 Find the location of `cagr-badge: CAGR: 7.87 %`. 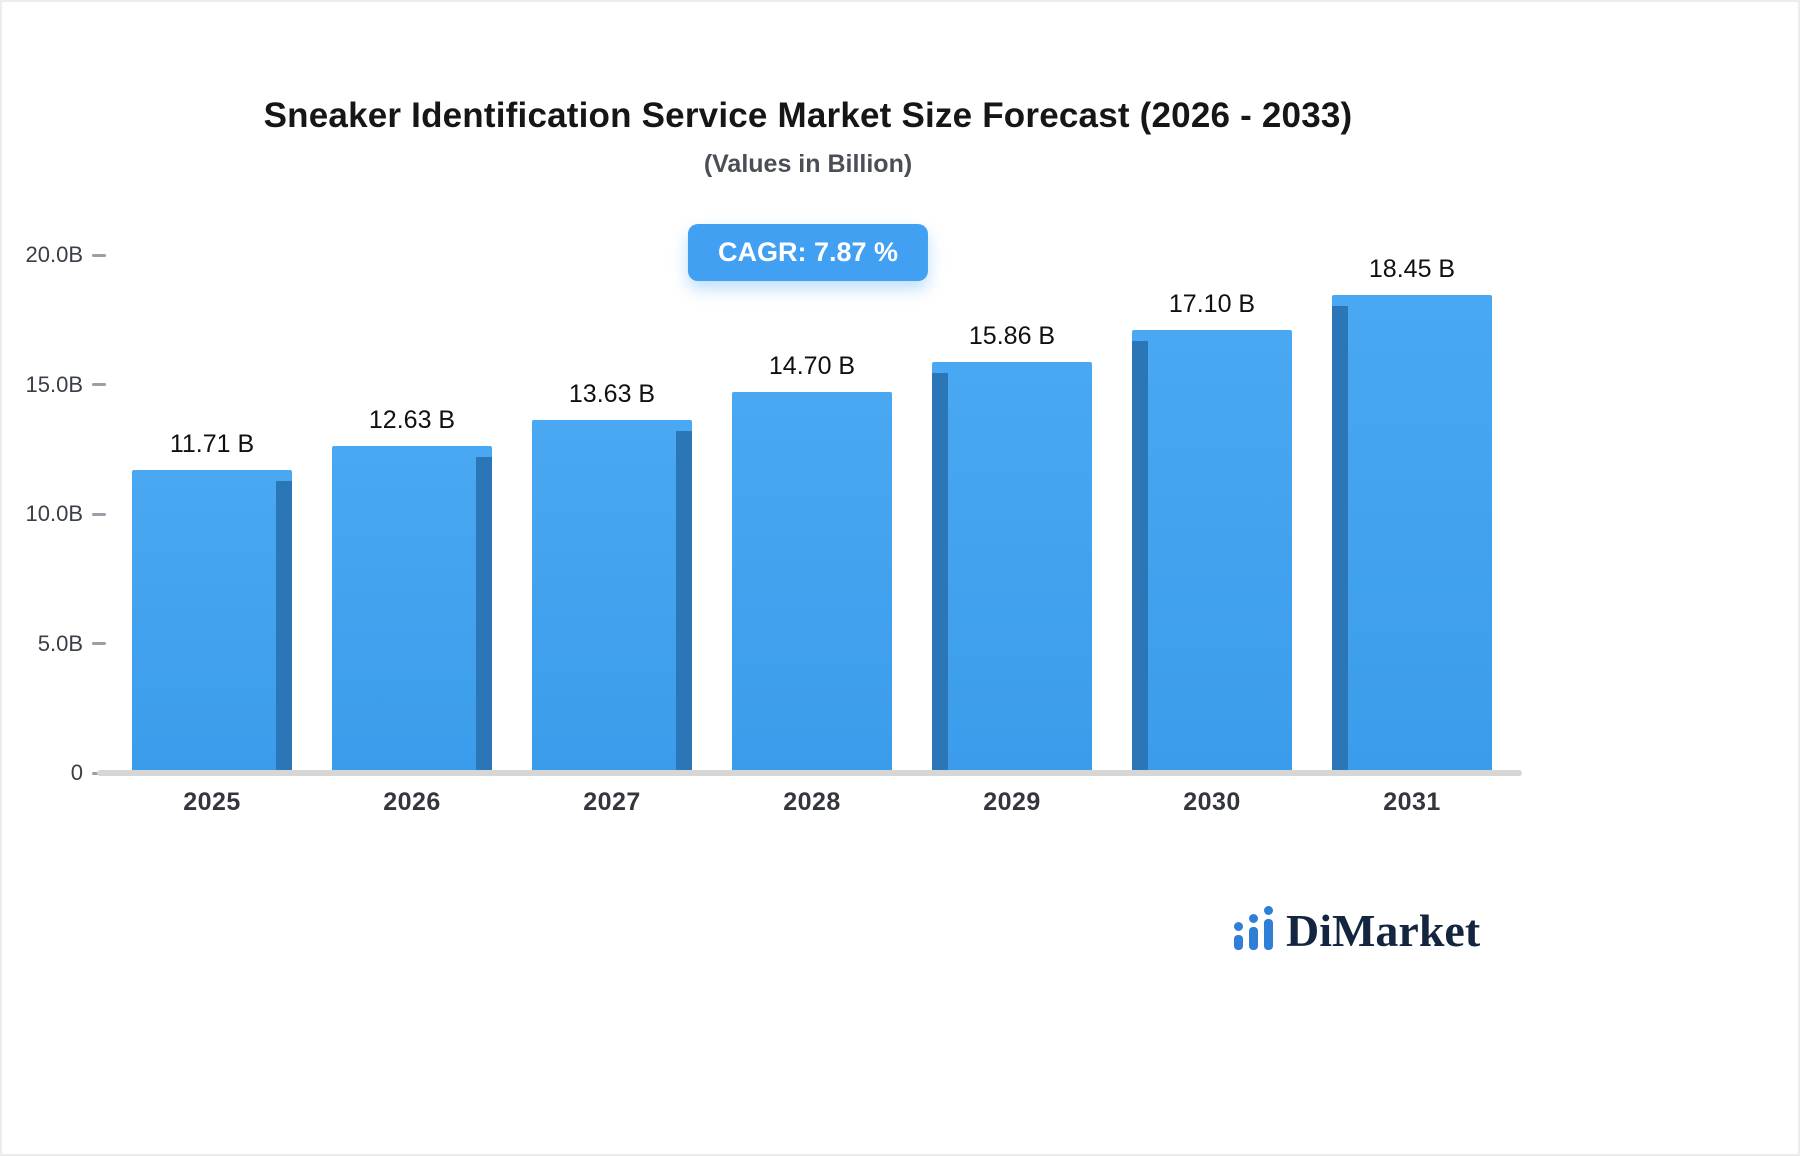

cagr-badge: CAGR: 7.87 % is located at coordinates (808, 252).